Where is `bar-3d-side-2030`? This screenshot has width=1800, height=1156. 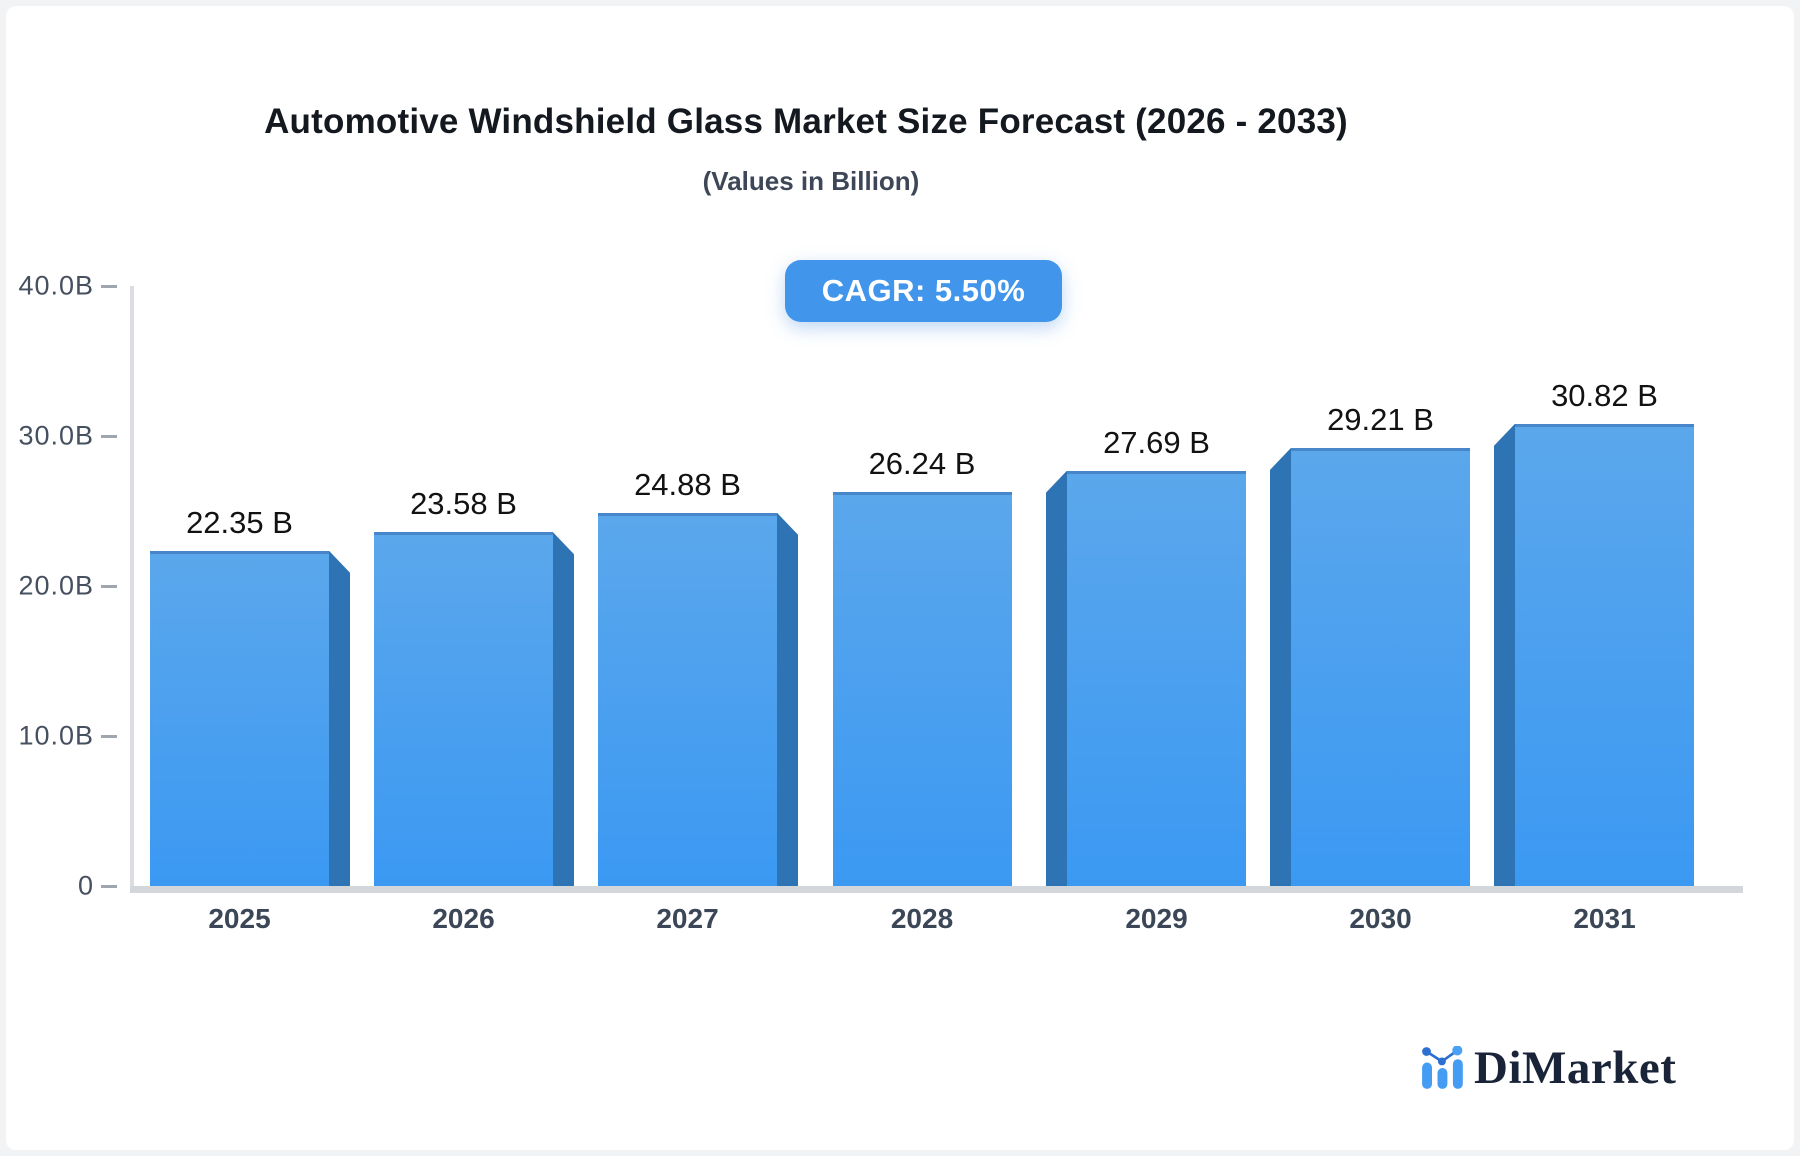 bar-3d-side-2030 is located at coordinates (1280, 666).